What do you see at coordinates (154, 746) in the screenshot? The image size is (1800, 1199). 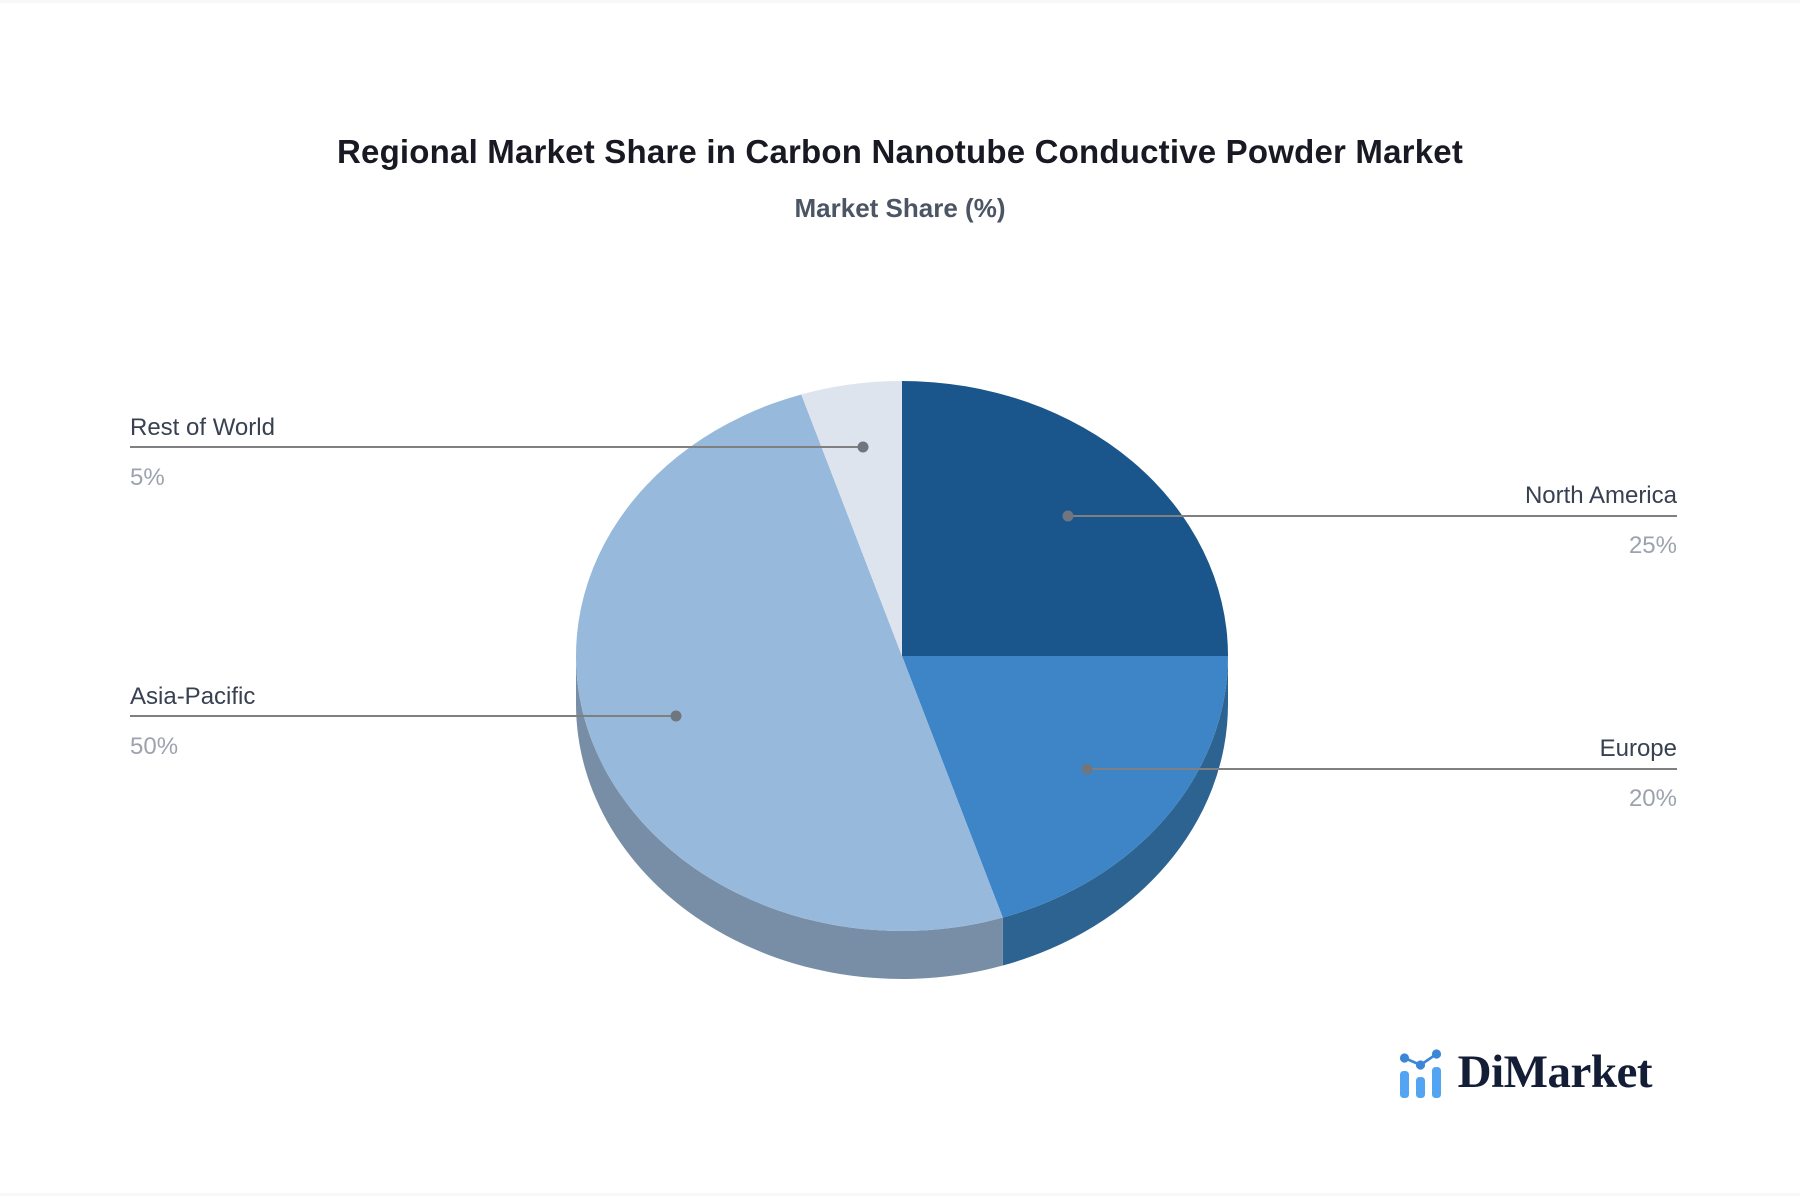 I see `slice-value: 50%` at bounding box center [154, 746].